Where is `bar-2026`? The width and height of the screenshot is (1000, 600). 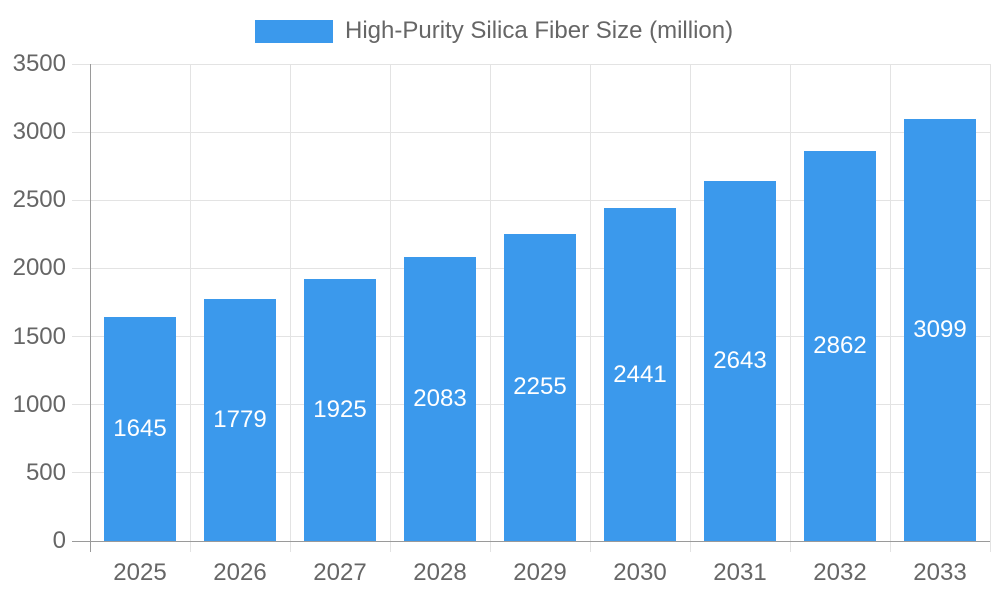 bar-2026 is located at coordinates (240, 419).